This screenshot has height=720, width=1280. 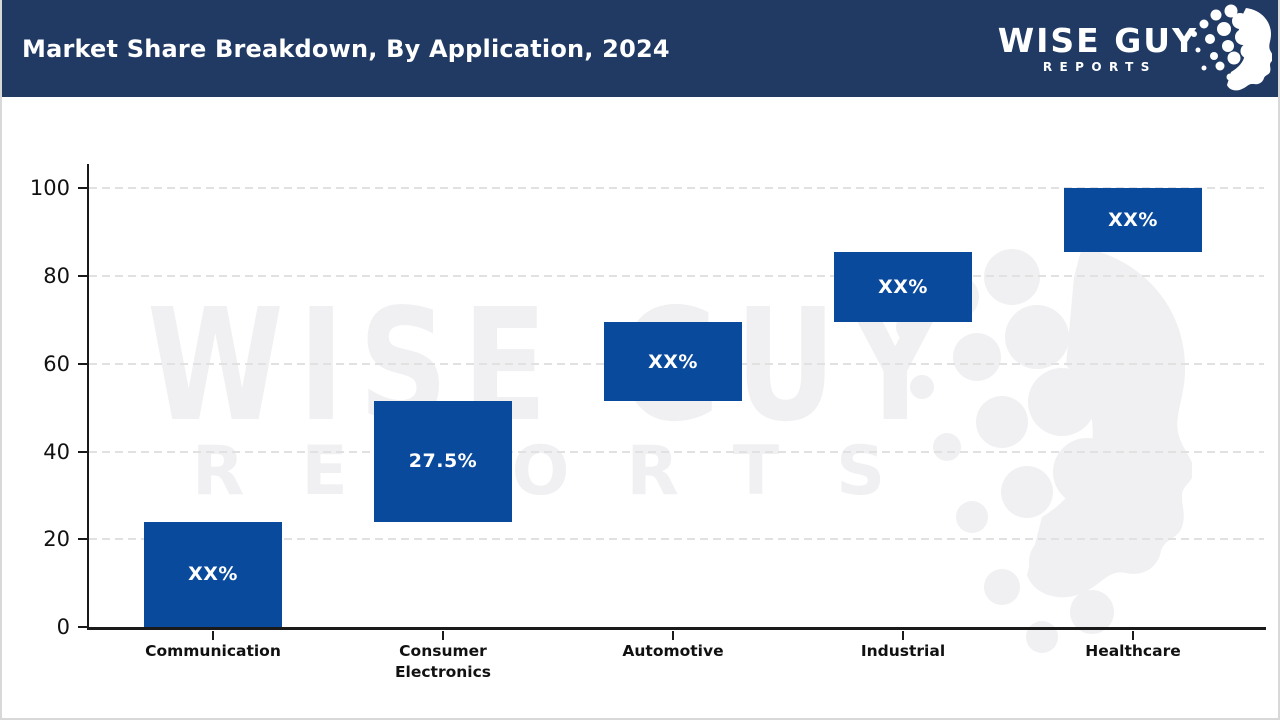 I want to click on logo-head-icon, so click(x=1231, y=47).